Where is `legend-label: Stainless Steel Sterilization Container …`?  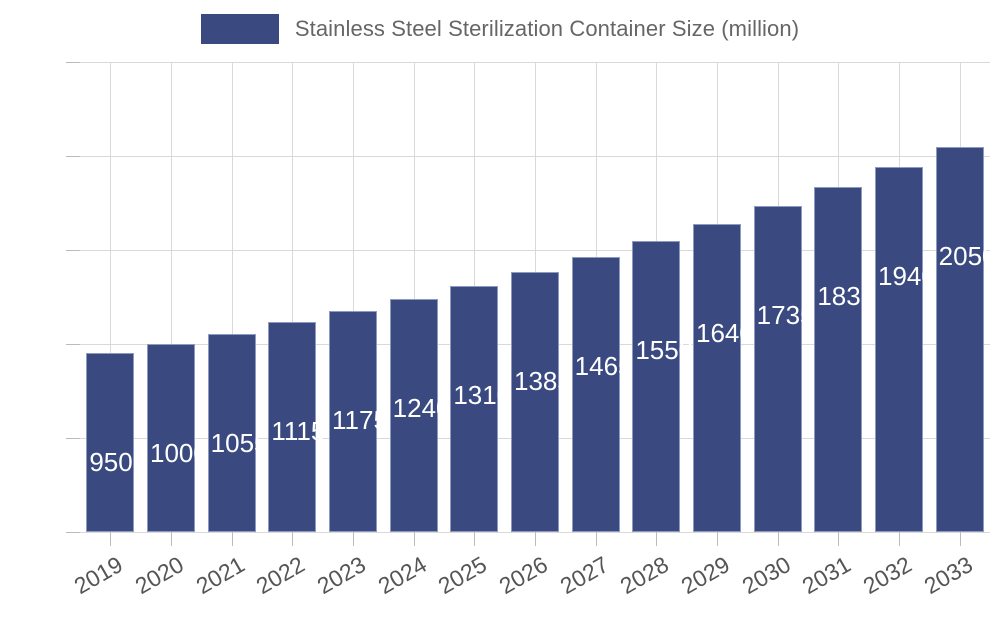
legend-label: Stainless Steel Sterilization Container … is located at coordinates (547, 28).